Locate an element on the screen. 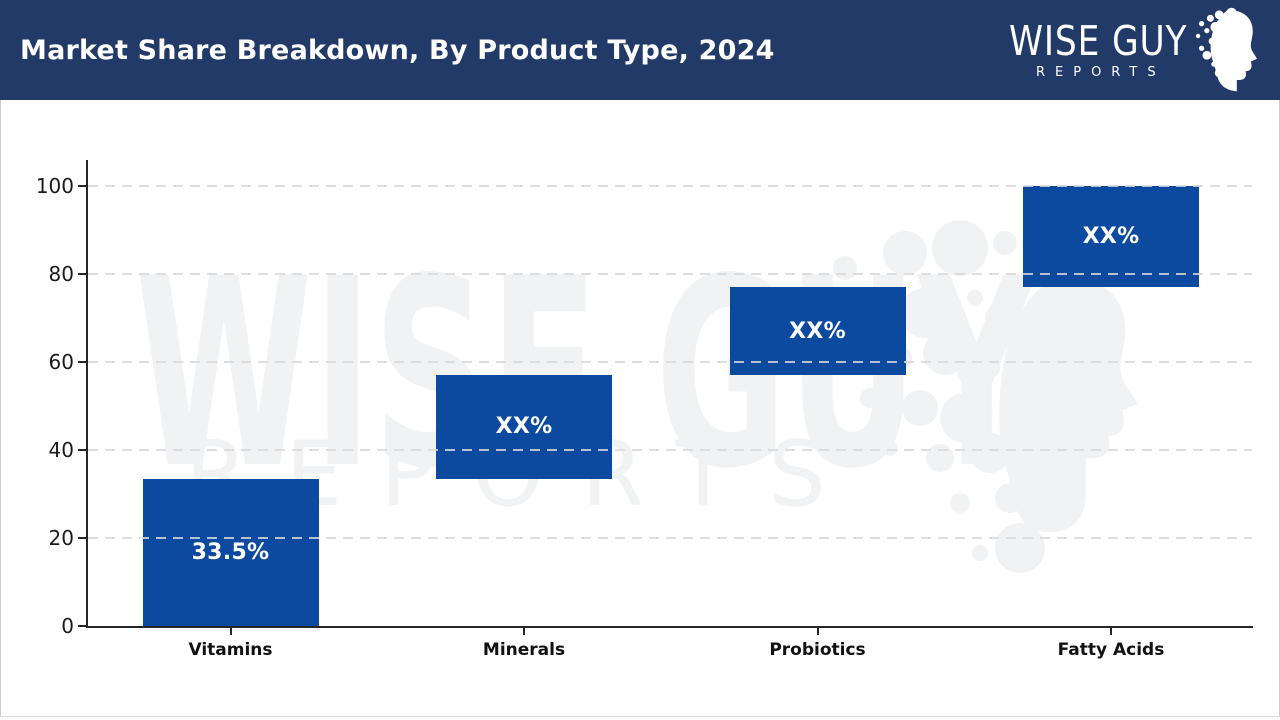 This screenshot has width=1280, height=720. category-label: Probiotics is located at coordinates (817, 650).